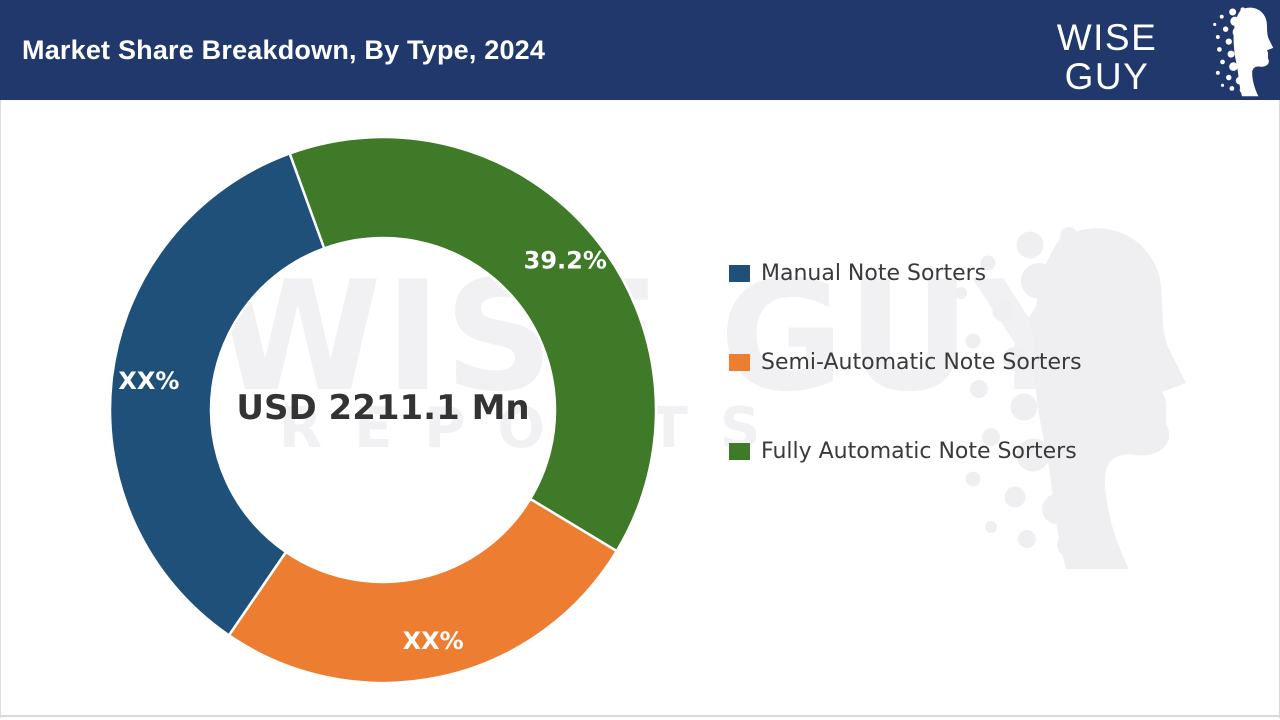 The width and height of the screenshot is (1280, 720). I want to click on legend-swatch-green, so click(739, 451).